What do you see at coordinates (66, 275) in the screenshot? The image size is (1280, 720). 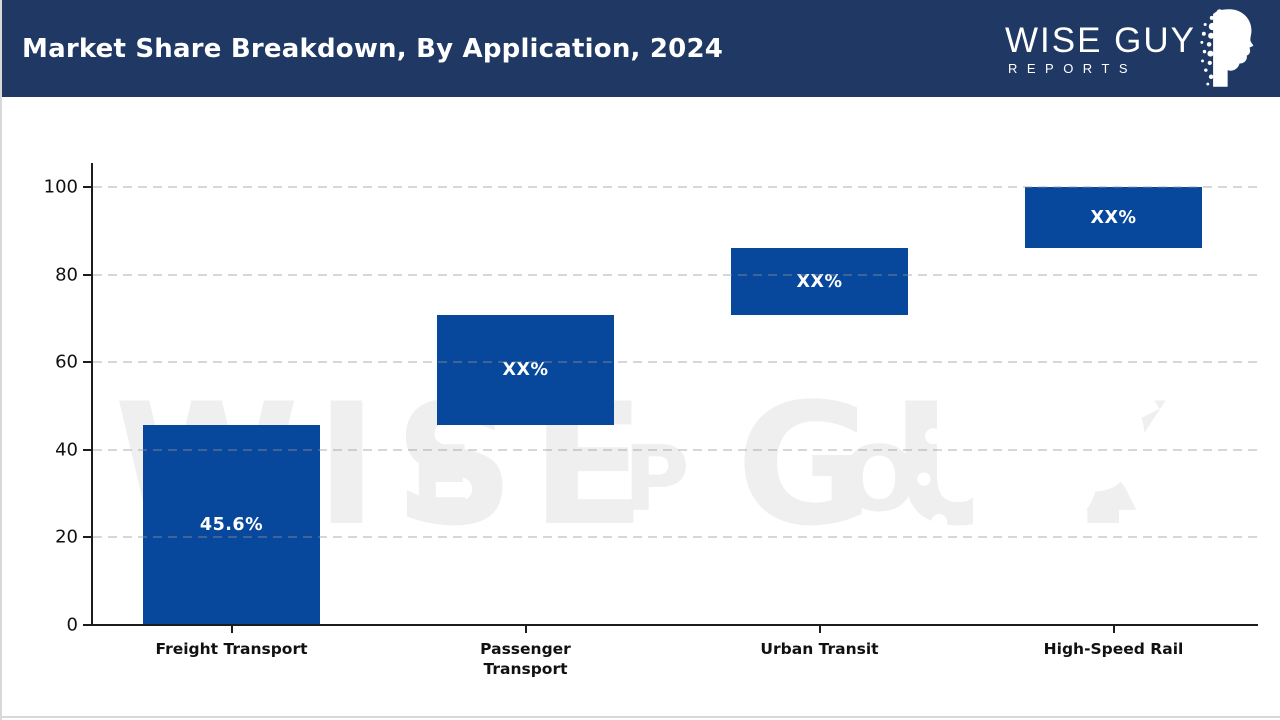 I see `y-axis-tick-label: 80` at bounding box center [66, 275].